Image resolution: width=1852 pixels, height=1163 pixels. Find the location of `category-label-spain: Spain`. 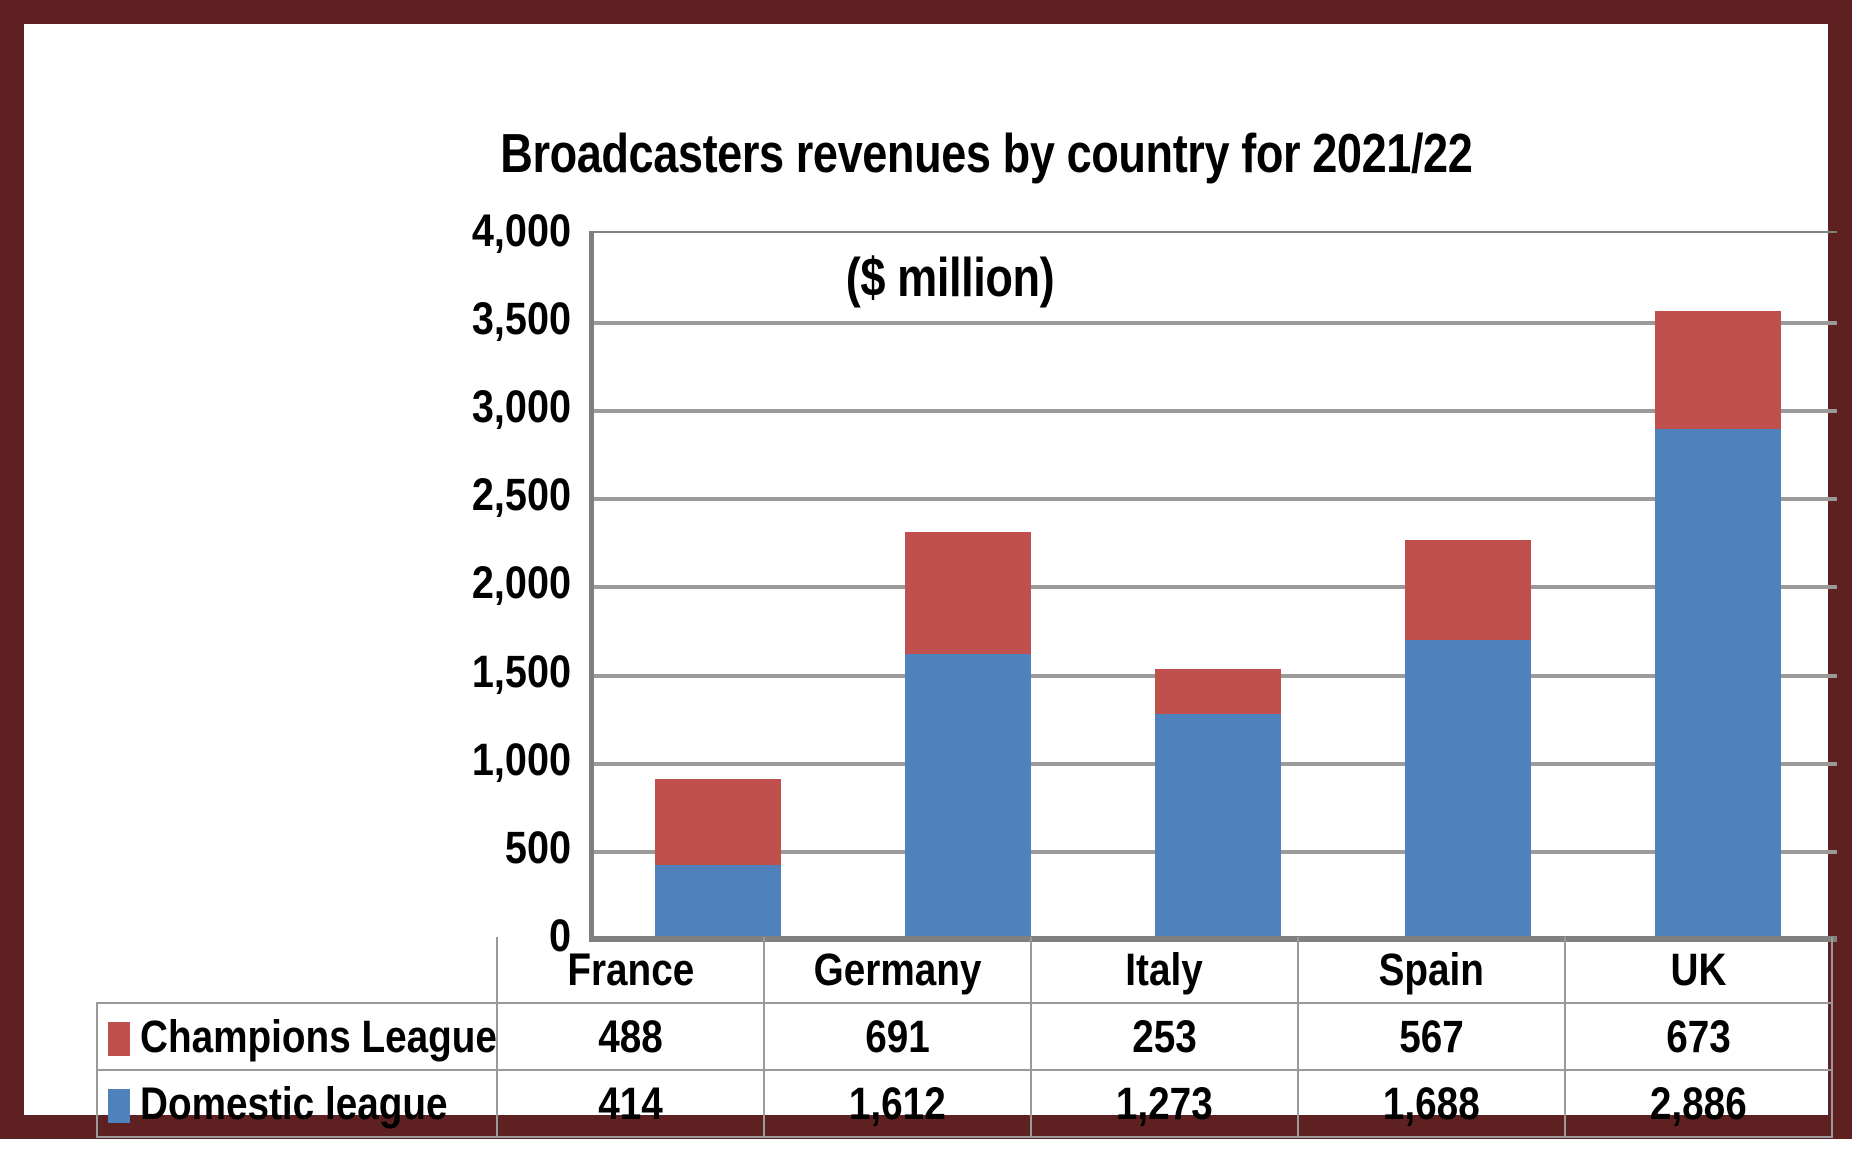

category-label-spain: Spain is located at coordinates (1431, 969).